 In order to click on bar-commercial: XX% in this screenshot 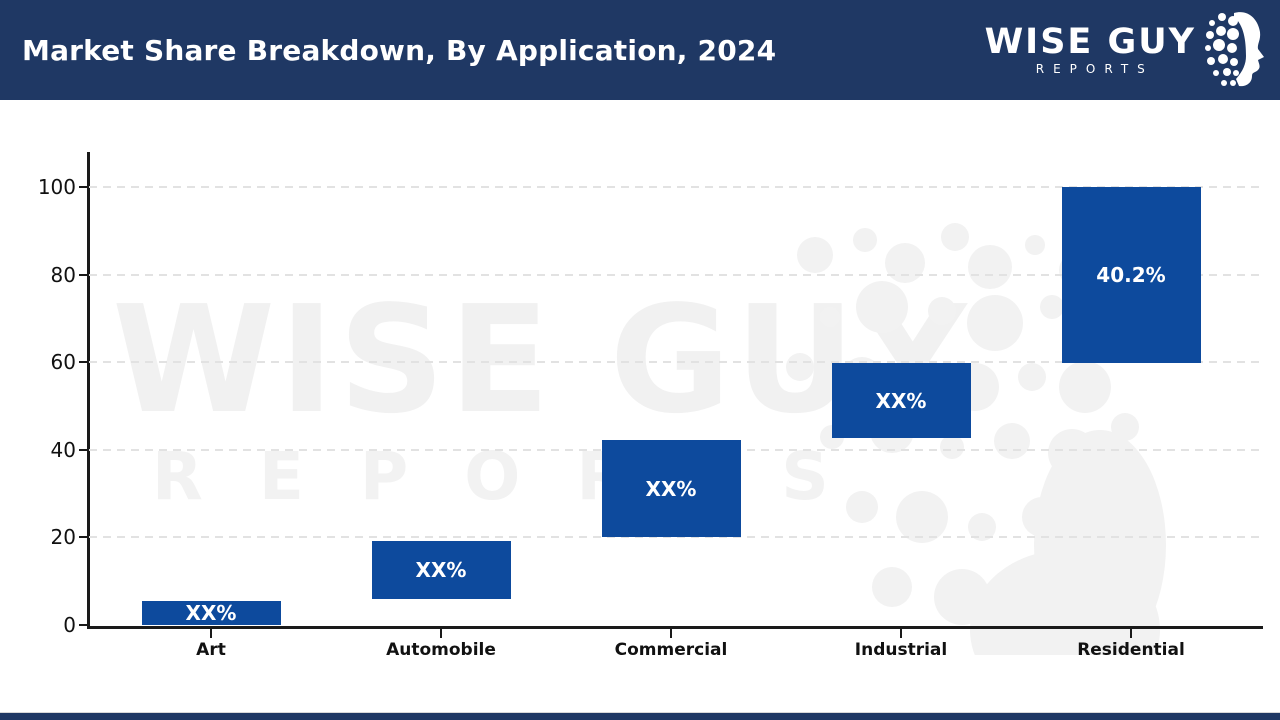, I will do `click(671, 488)`.